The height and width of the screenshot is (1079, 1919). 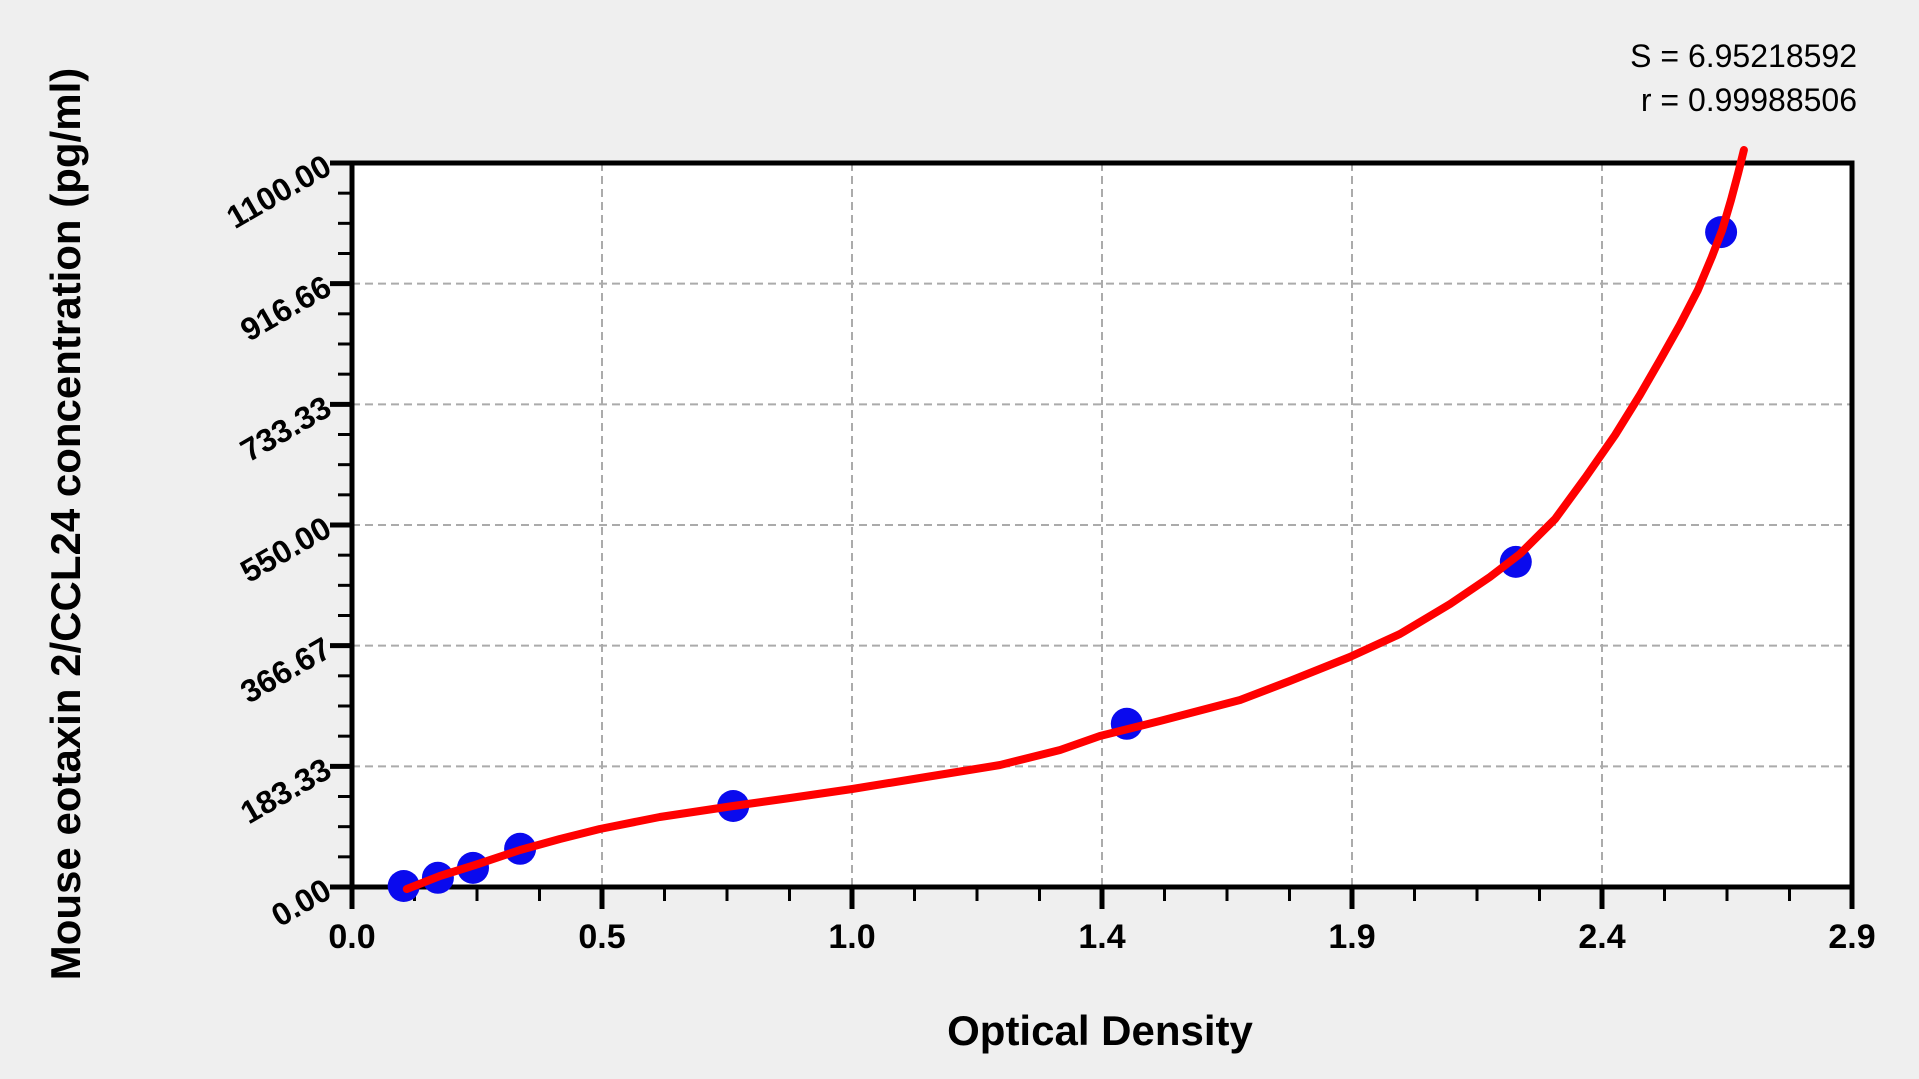 I want to click on y-tick-label: 0.00, so click(x=301, y=902).